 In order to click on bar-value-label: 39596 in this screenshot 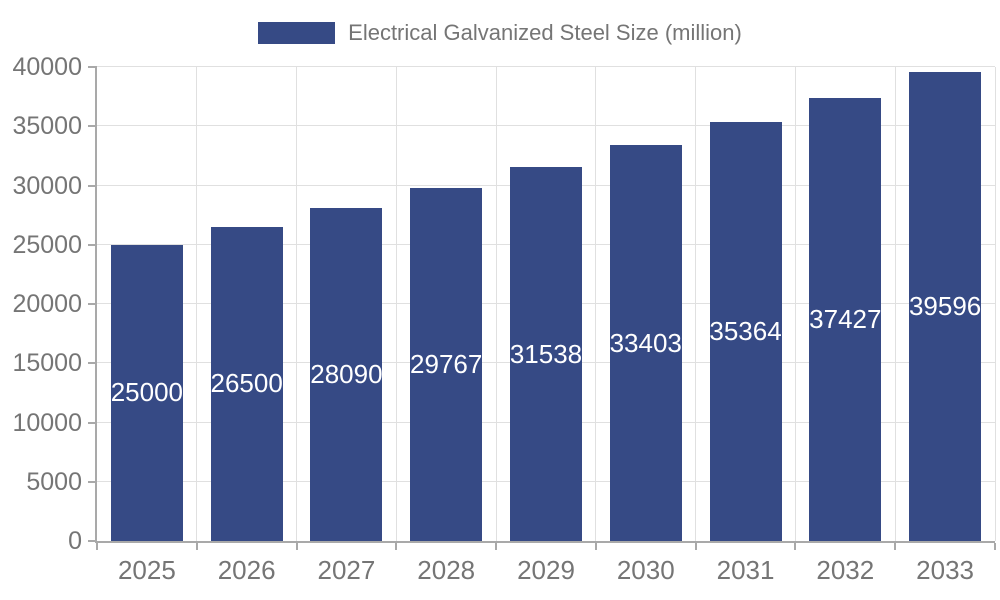, I will do `click(945, 305)`.